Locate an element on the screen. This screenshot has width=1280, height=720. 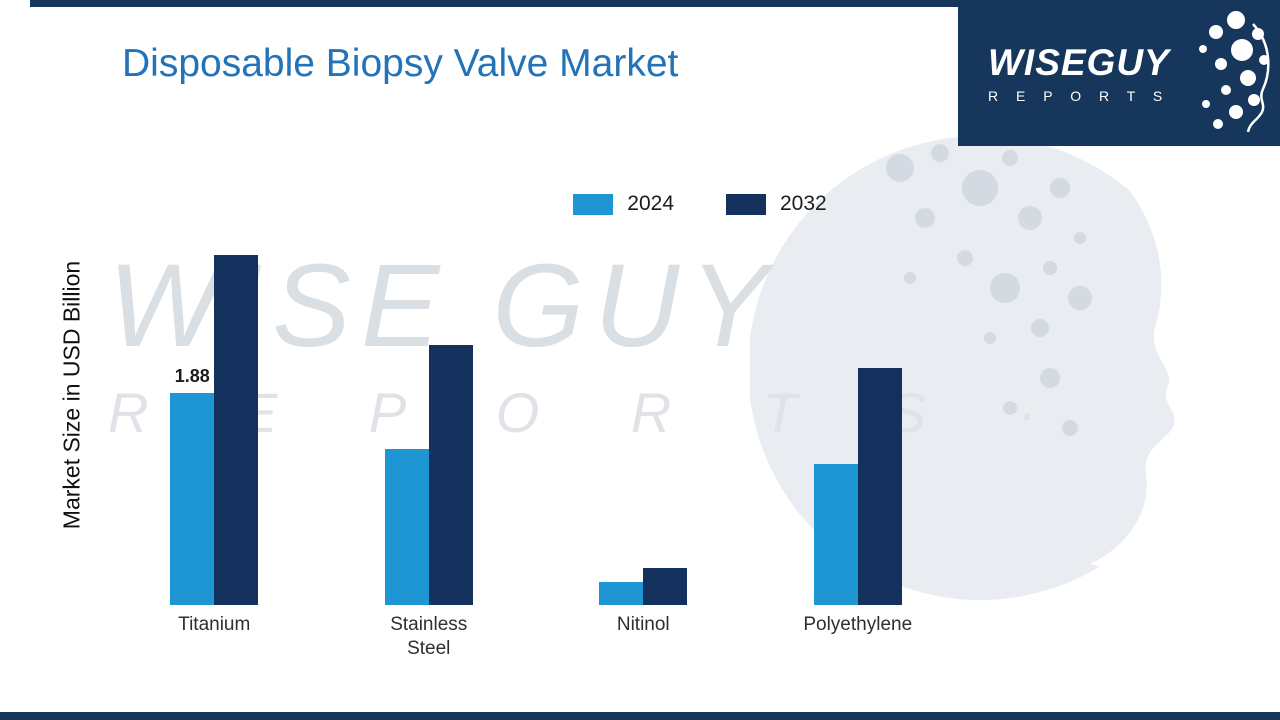
bar-group-stainless-steel: Stainless Steel is located at coordinates (429, 444).